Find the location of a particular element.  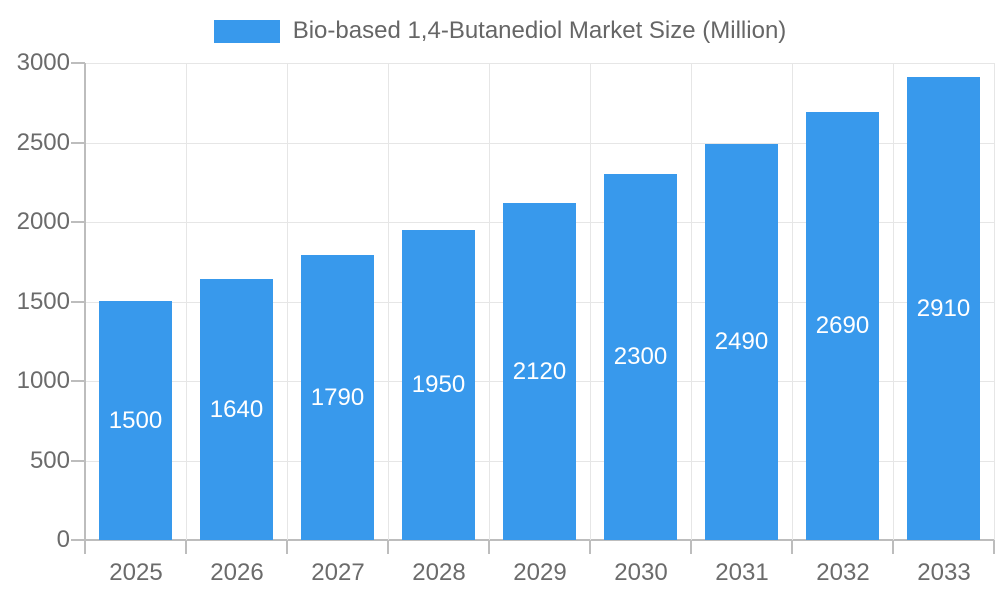

y-tick-label: 500 is located at coordinates (49, 460).